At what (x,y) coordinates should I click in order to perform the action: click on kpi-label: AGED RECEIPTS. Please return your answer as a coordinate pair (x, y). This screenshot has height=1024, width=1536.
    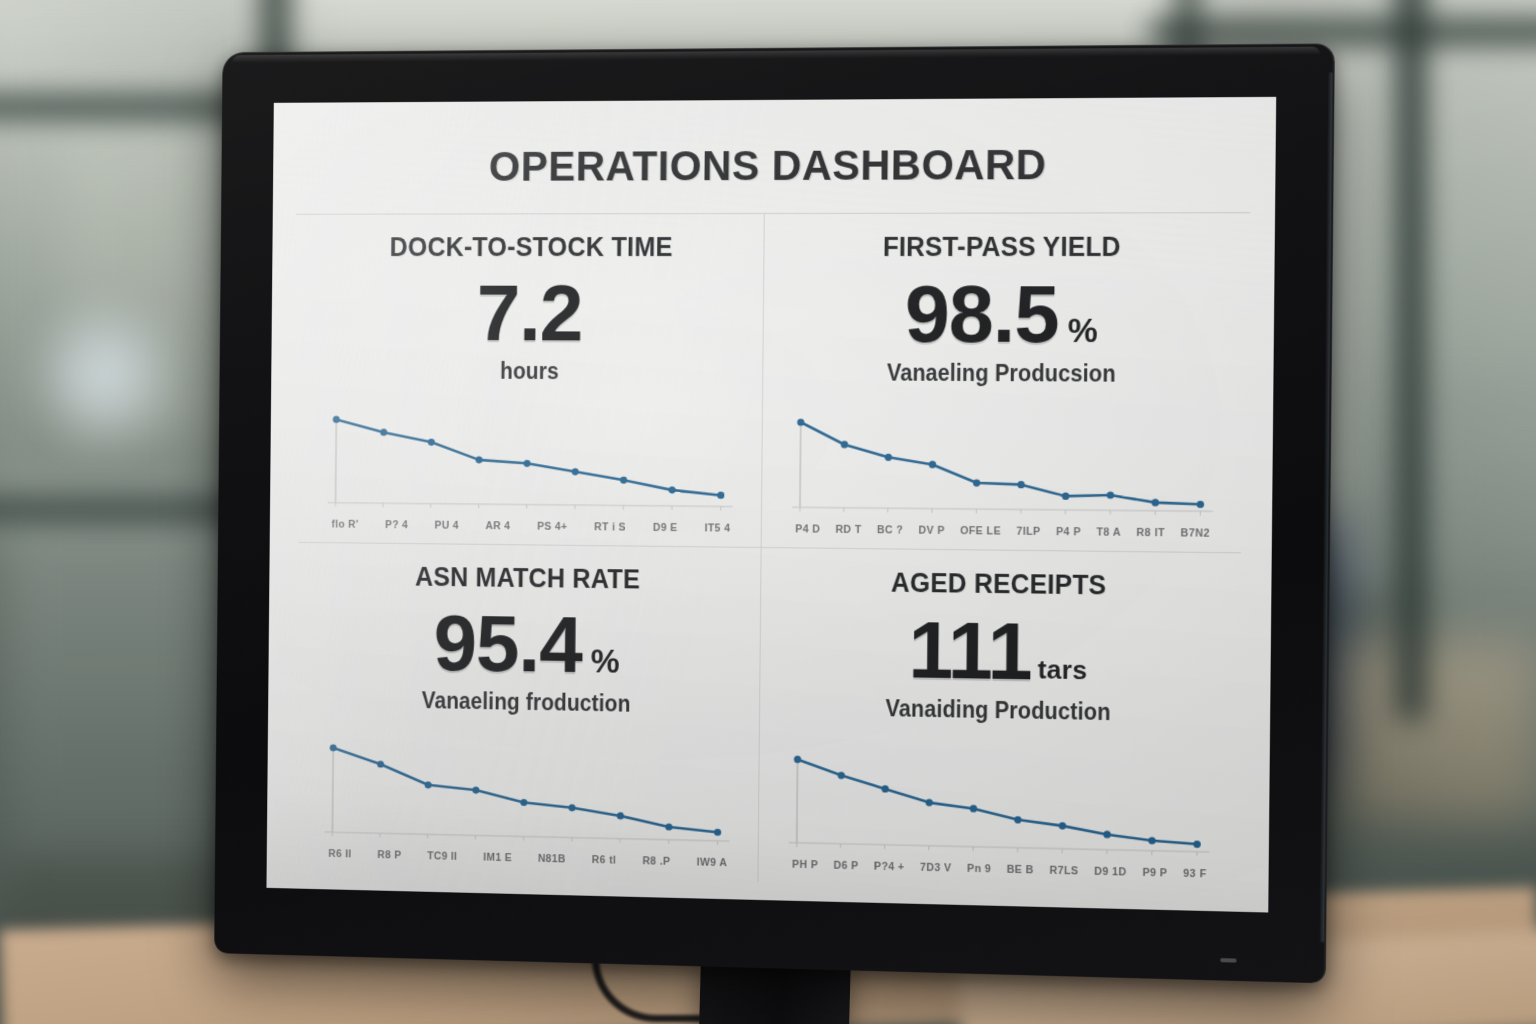
    Looking at the image, I should click on (999, 584).